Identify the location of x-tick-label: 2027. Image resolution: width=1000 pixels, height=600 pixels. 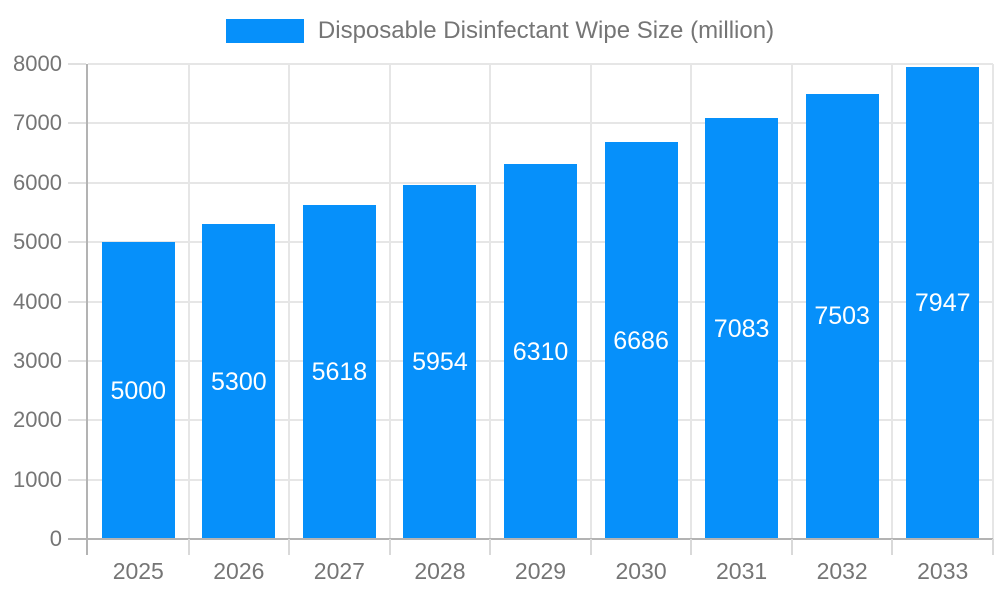
(339, 571).